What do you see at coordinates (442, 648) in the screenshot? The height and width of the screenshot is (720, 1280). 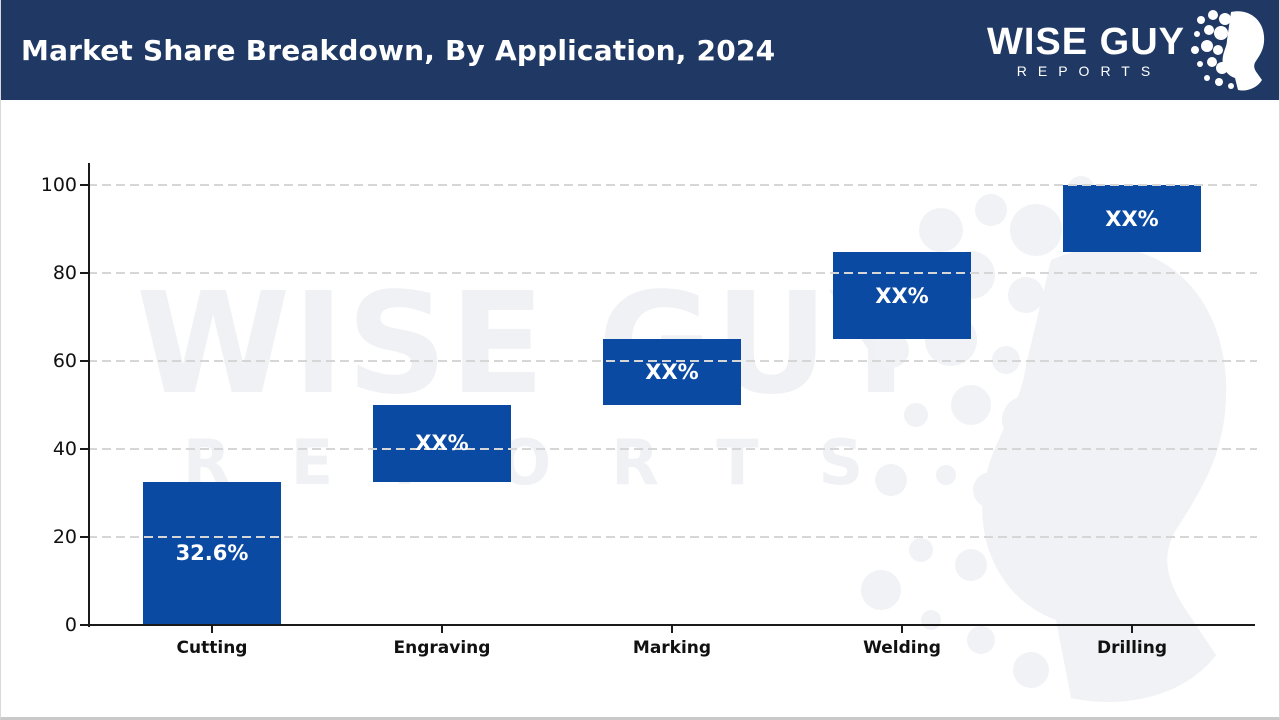 I see `category-label-engraving: Engraving` at bounding box center [442, 648].